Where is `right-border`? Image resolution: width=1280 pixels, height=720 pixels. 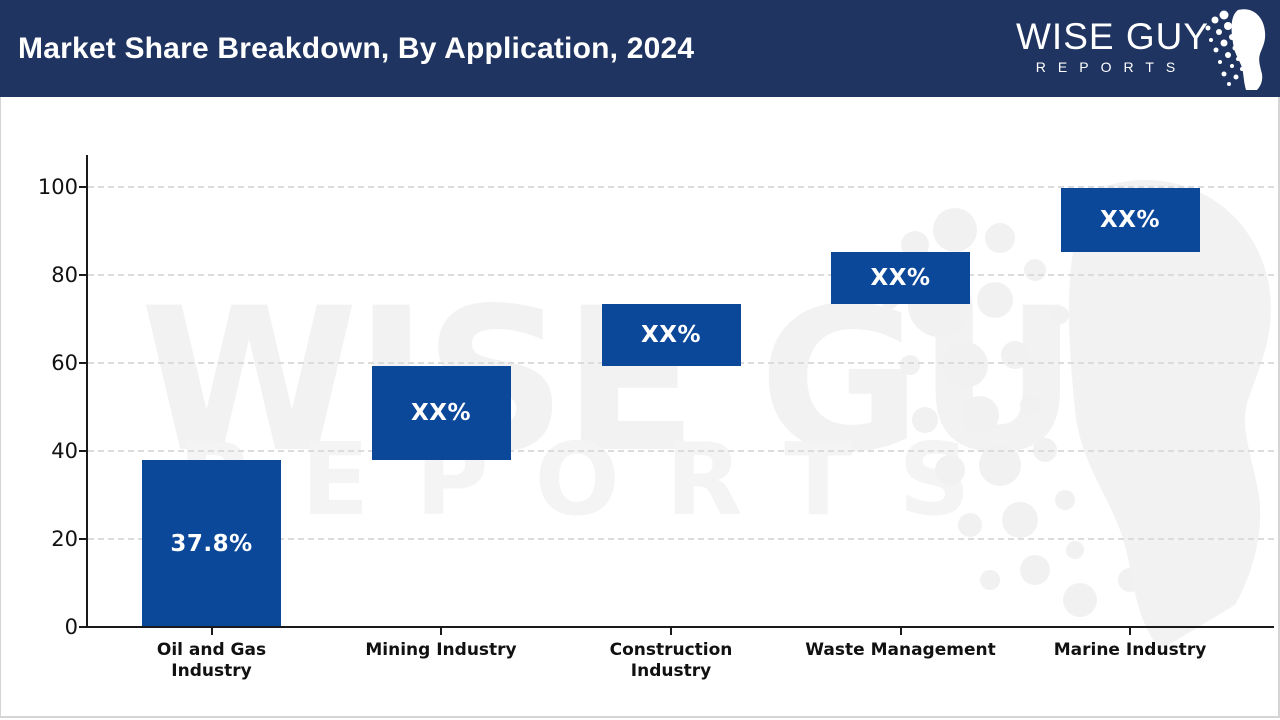 right-border is located at coordinates (1279, 407).